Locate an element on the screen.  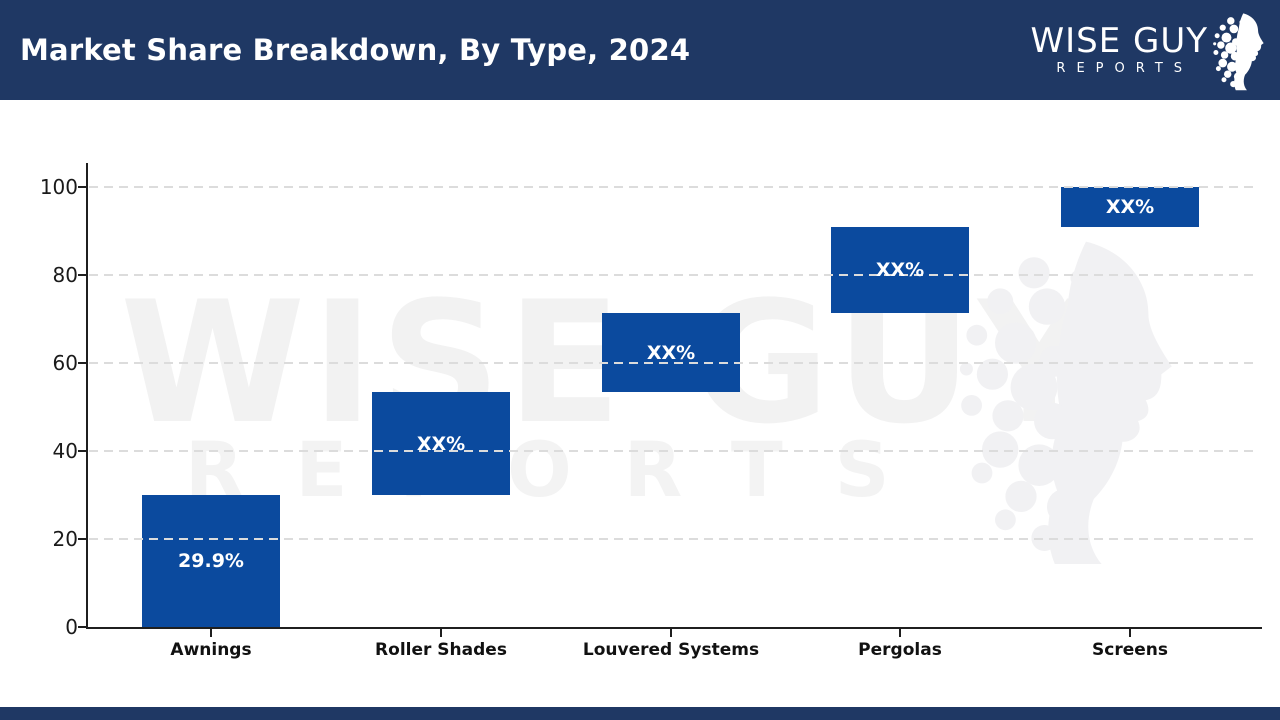
x-tick-mark-louvered-systems is located at coordinates (671, 633).